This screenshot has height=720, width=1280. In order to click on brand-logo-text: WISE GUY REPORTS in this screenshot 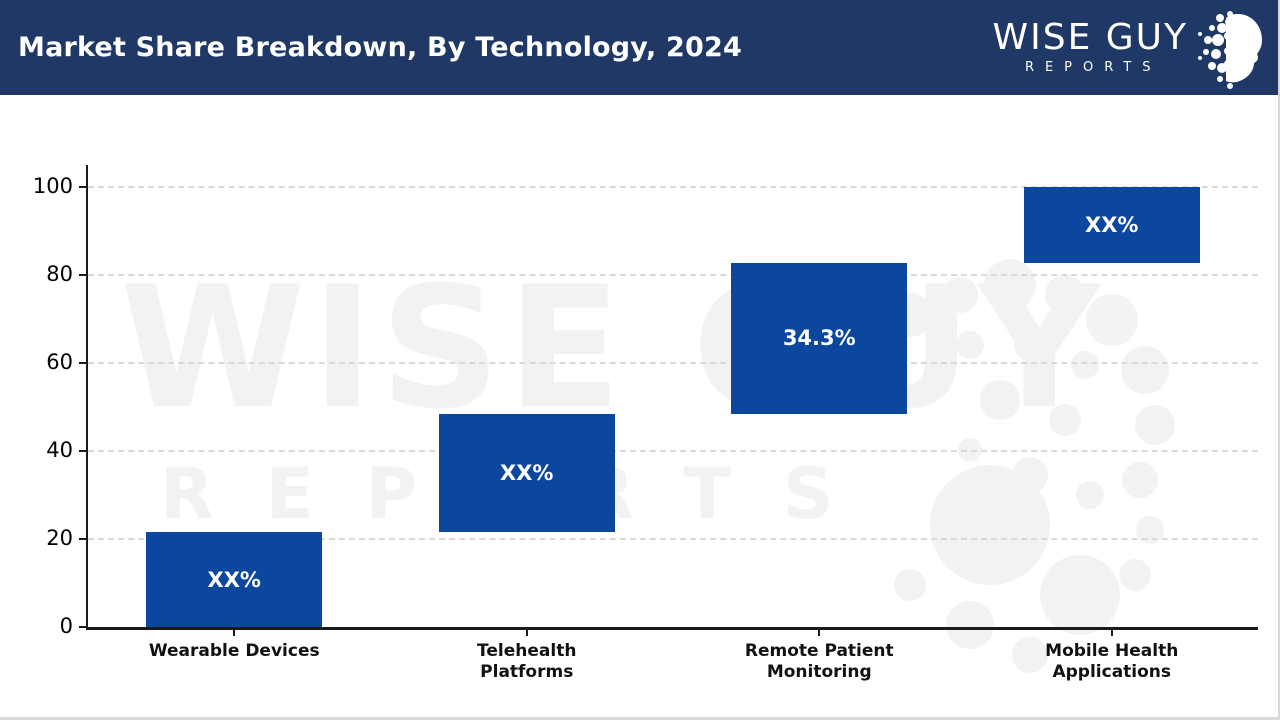, I will do `click(1090, 46)`.